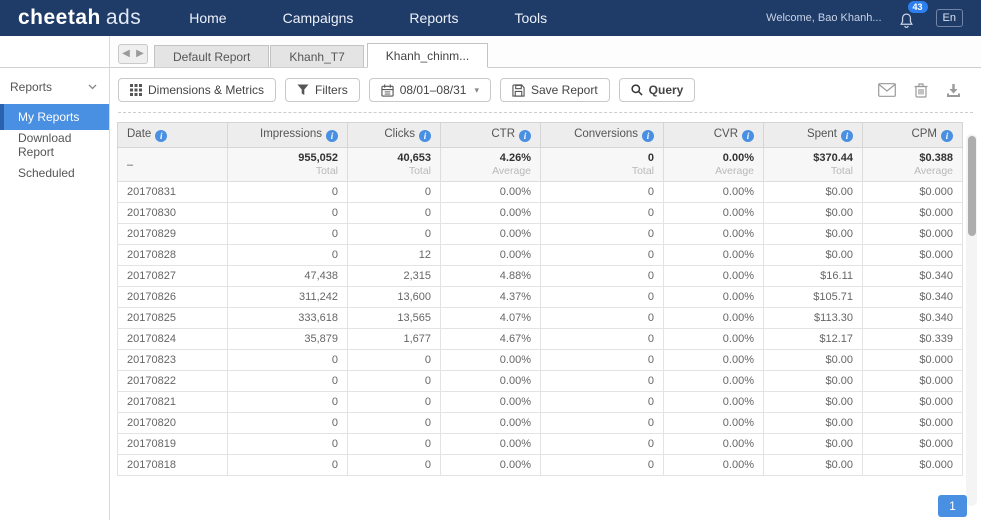 The width and height of the screenshot is (981, 520). I want to click on summary-date-cell: –, so click(172, 164).